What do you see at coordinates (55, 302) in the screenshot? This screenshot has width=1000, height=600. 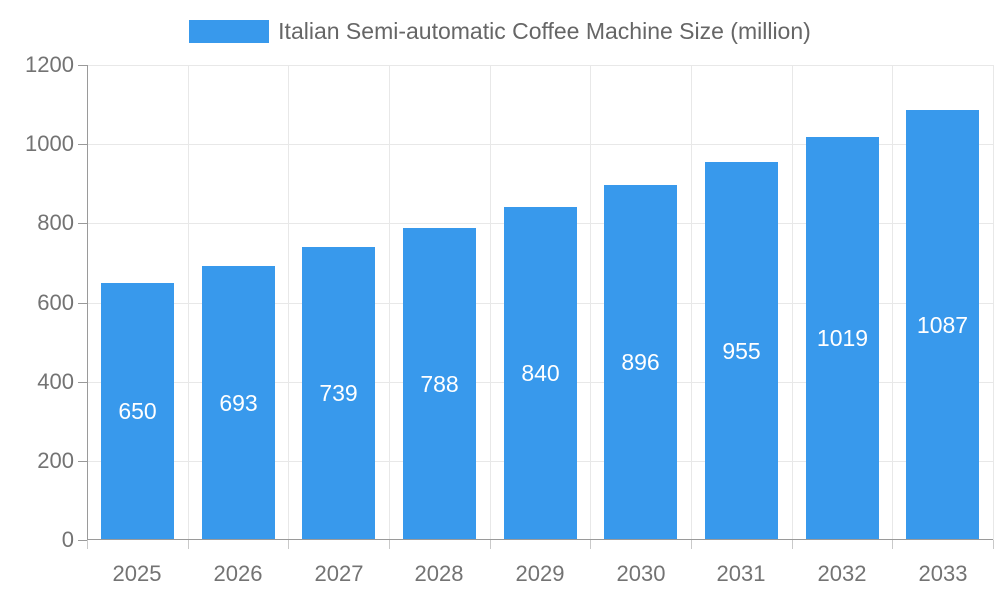 I see `y-axis-label: 600` at bounding box center [55, 302].